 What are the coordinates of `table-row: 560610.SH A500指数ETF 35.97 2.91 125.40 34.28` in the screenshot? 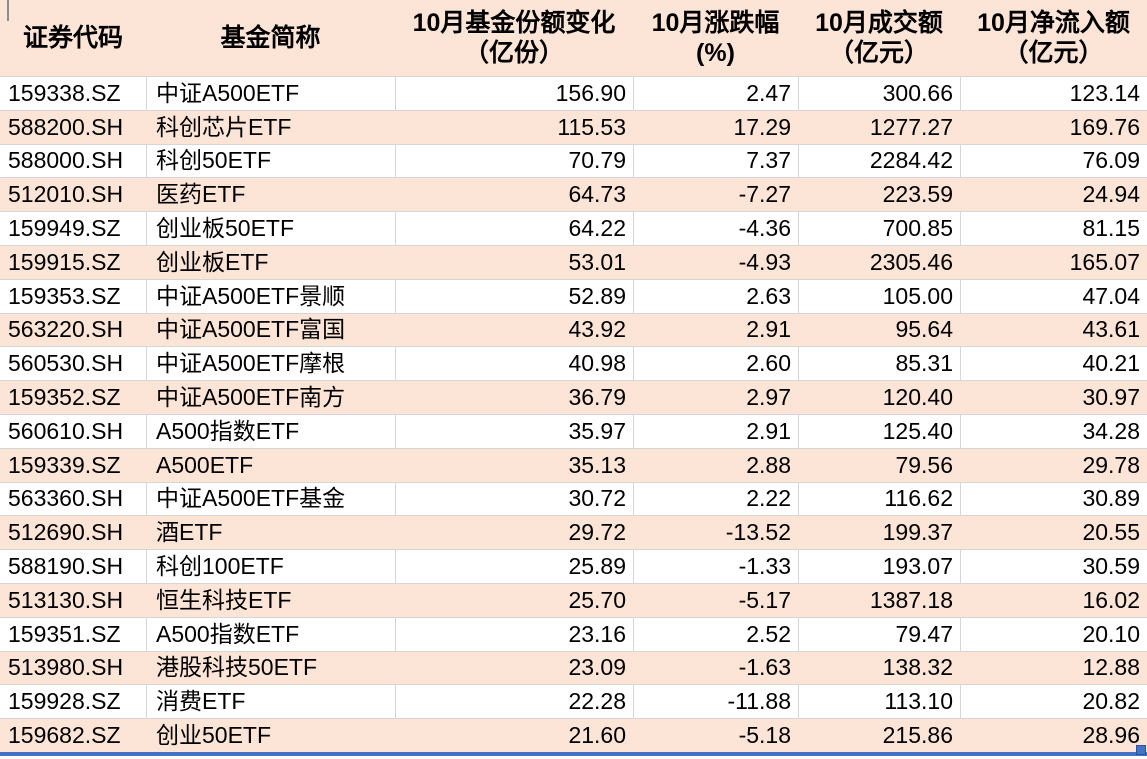 It's located at (573, 431).